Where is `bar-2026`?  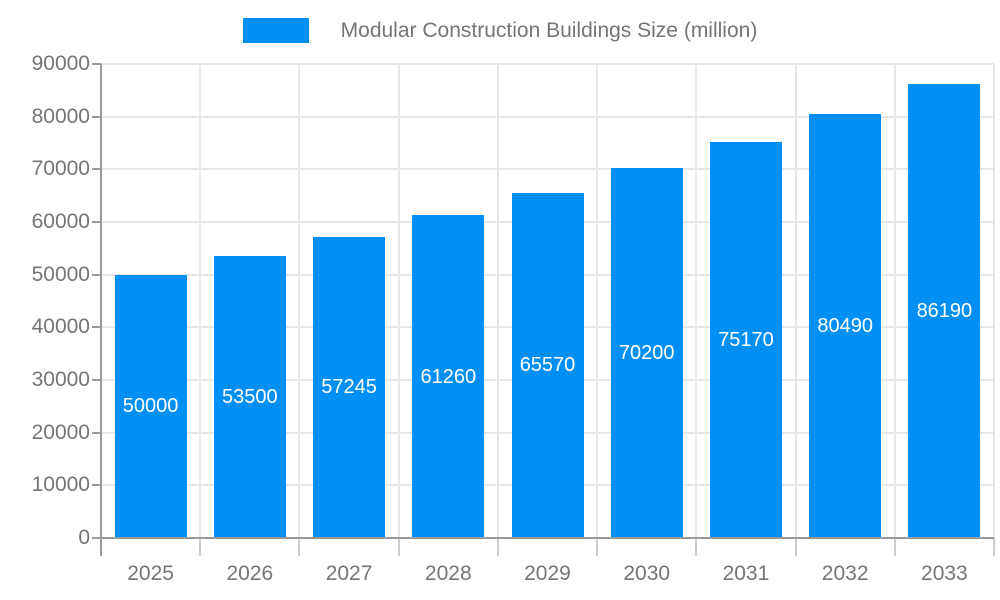
bar-2026 is located at coordinates (249, 397).